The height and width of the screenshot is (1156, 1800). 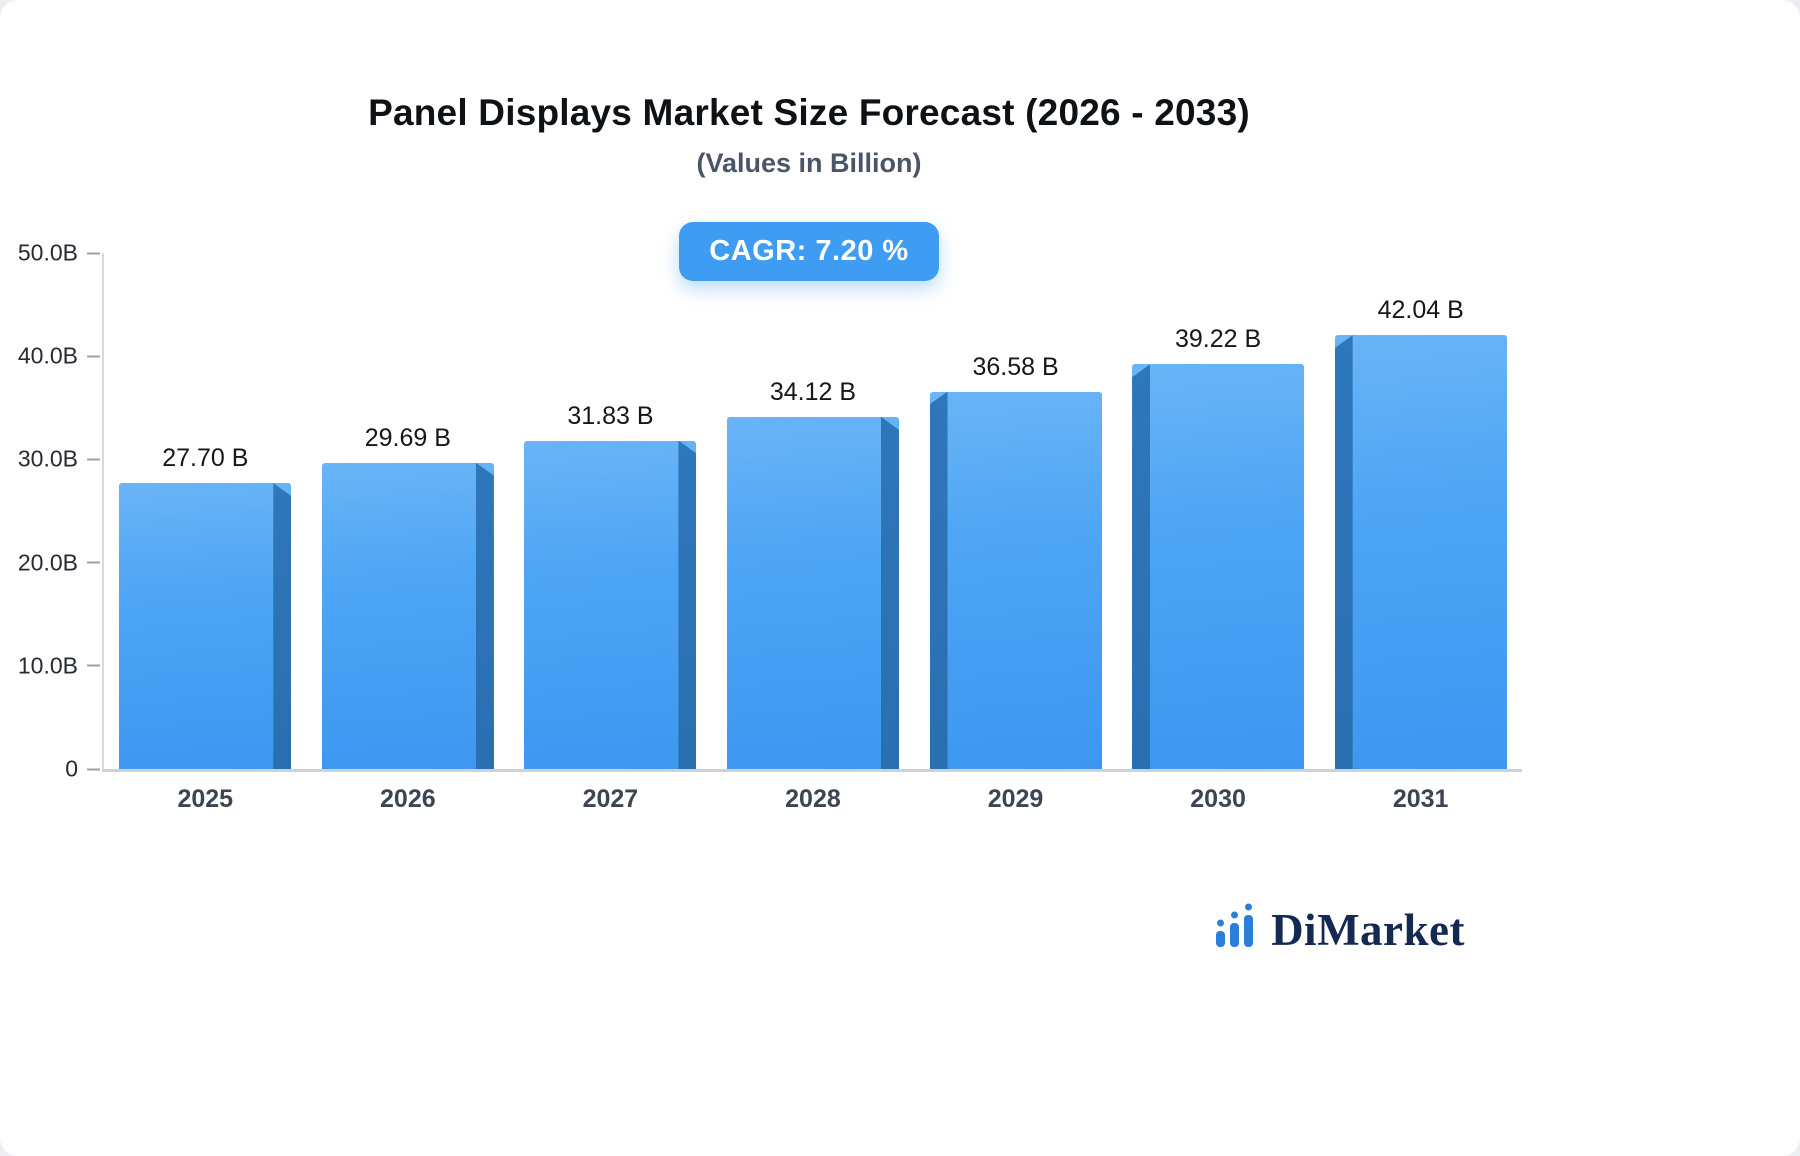 I want to click on y-tick: 0, so click(x=82, y=769).